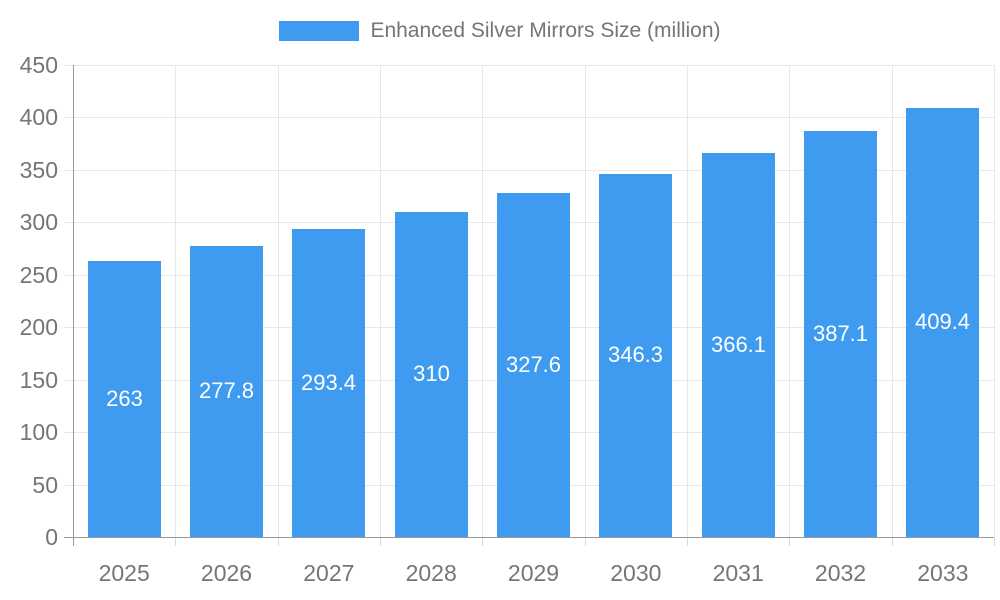 The image size is (1000, 600). I want to click on bar: 387.1, so click(840, 333).